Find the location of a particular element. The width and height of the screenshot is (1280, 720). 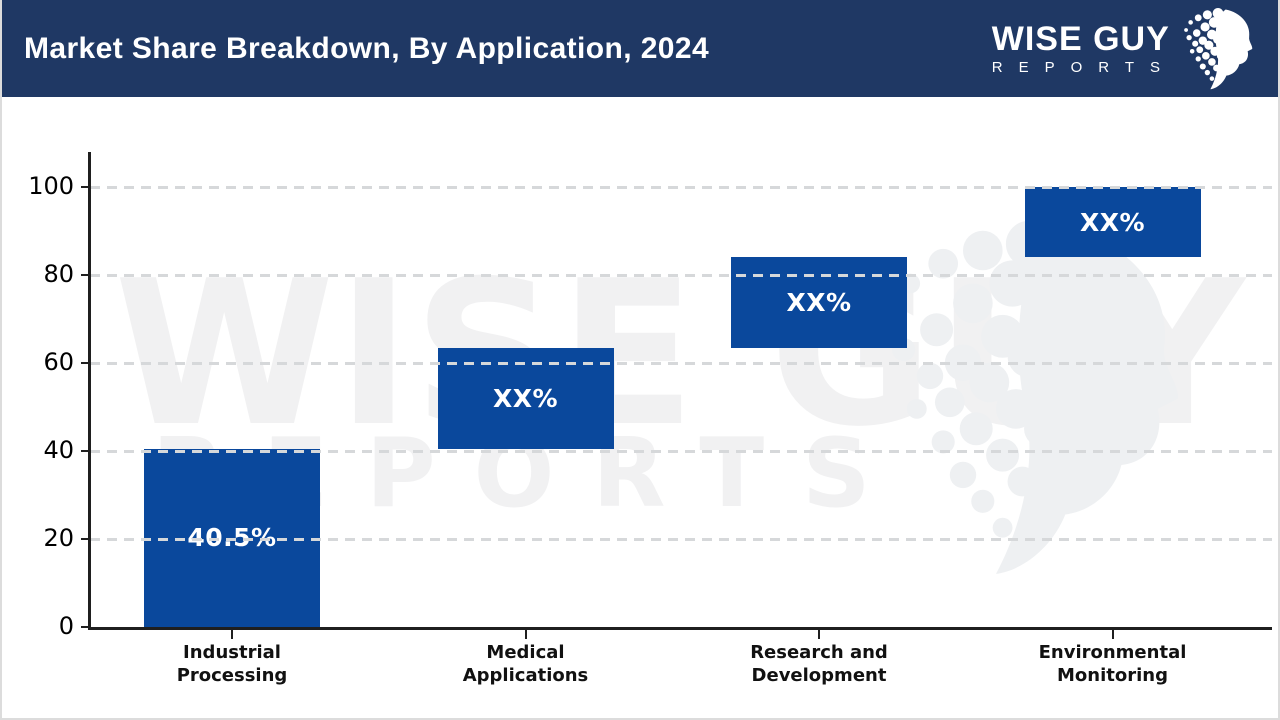

bar-value-label: 40.5% is located at coordinates (232, 538).